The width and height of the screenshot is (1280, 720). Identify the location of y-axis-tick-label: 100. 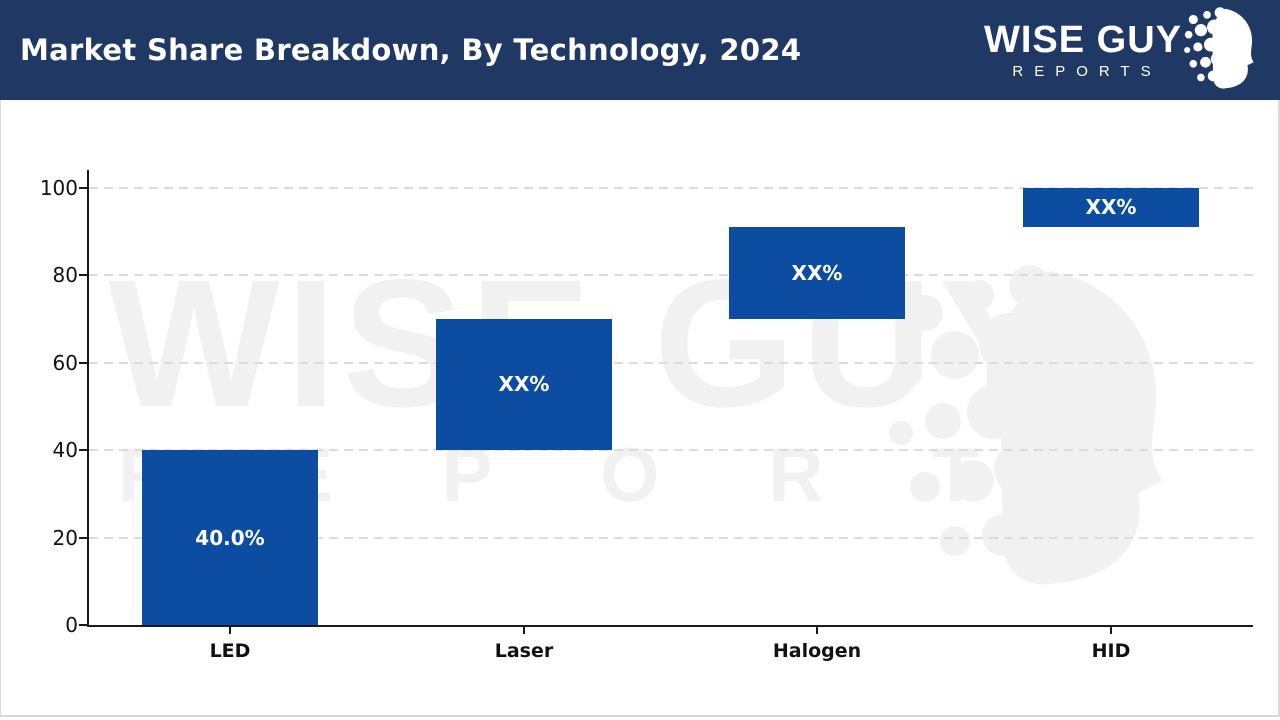
(58, 187).